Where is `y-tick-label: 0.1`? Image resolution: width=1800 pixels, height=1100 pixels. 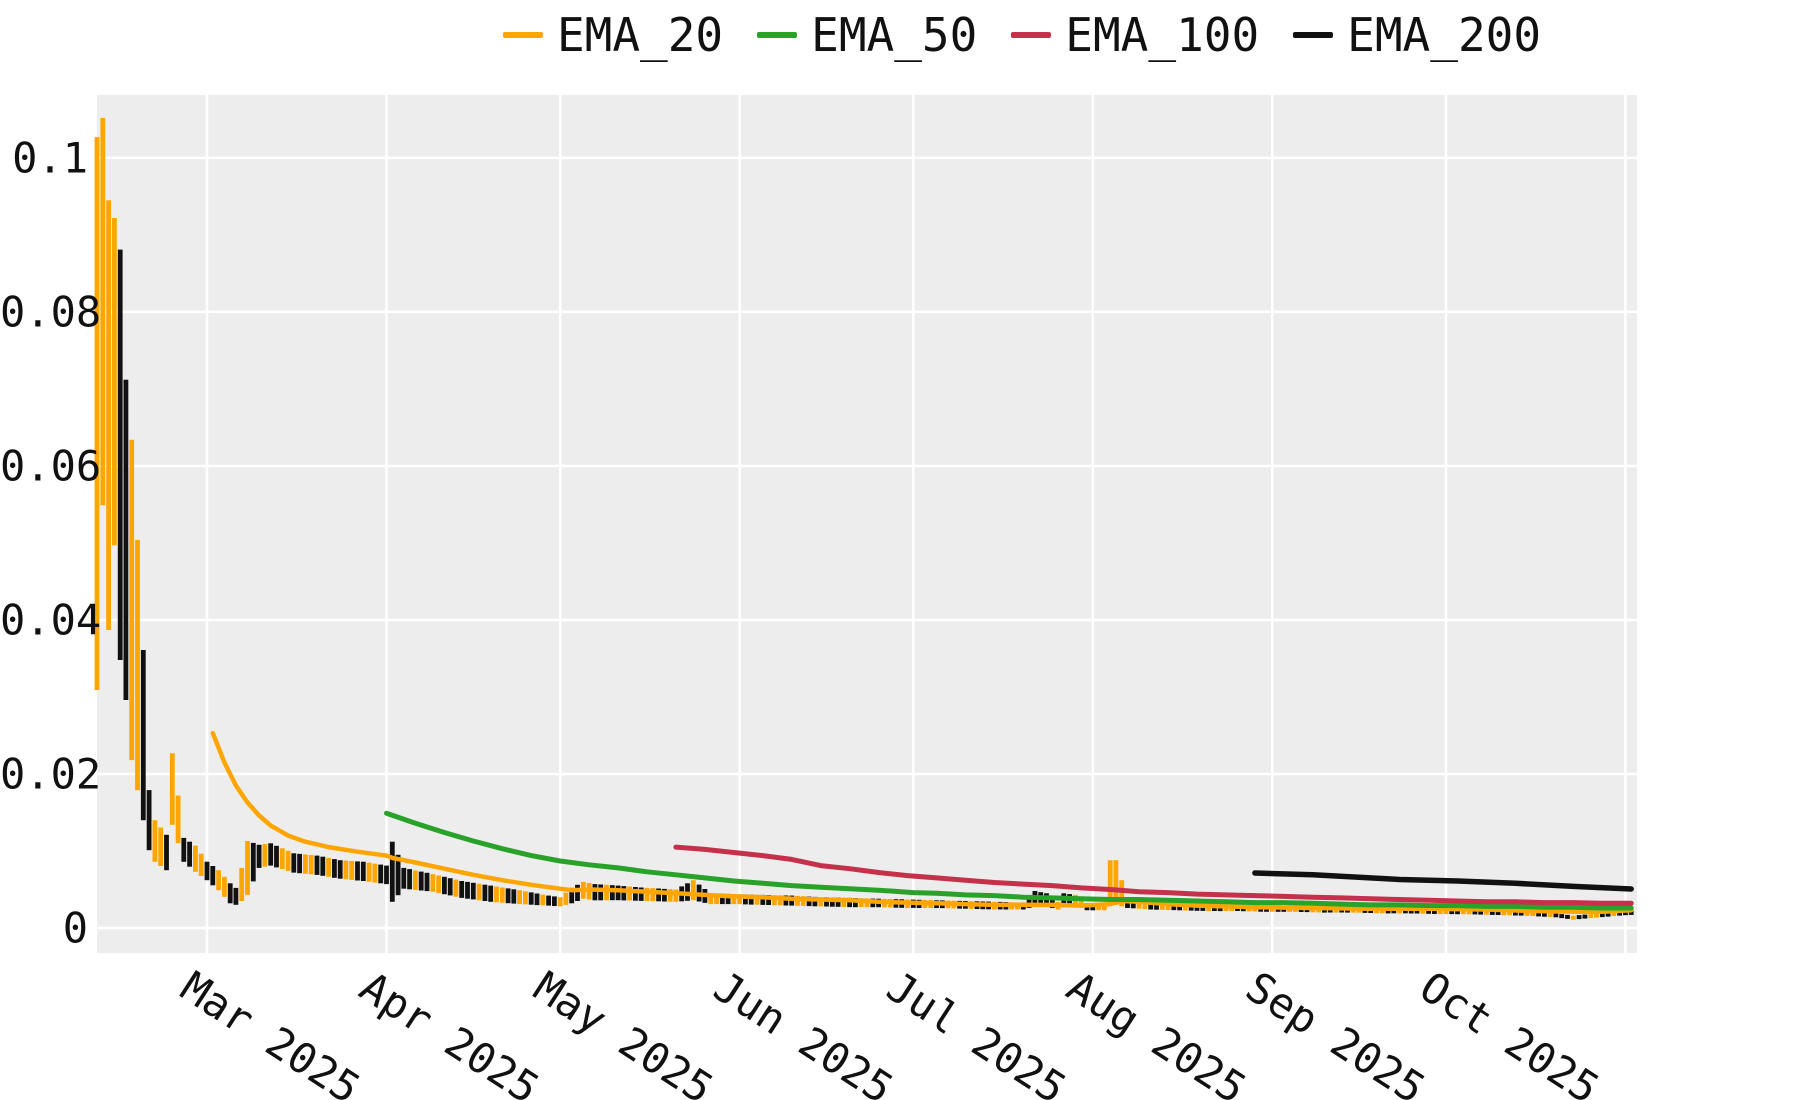
y-tick-label: 0.1 is located at coordinates (50, 158).